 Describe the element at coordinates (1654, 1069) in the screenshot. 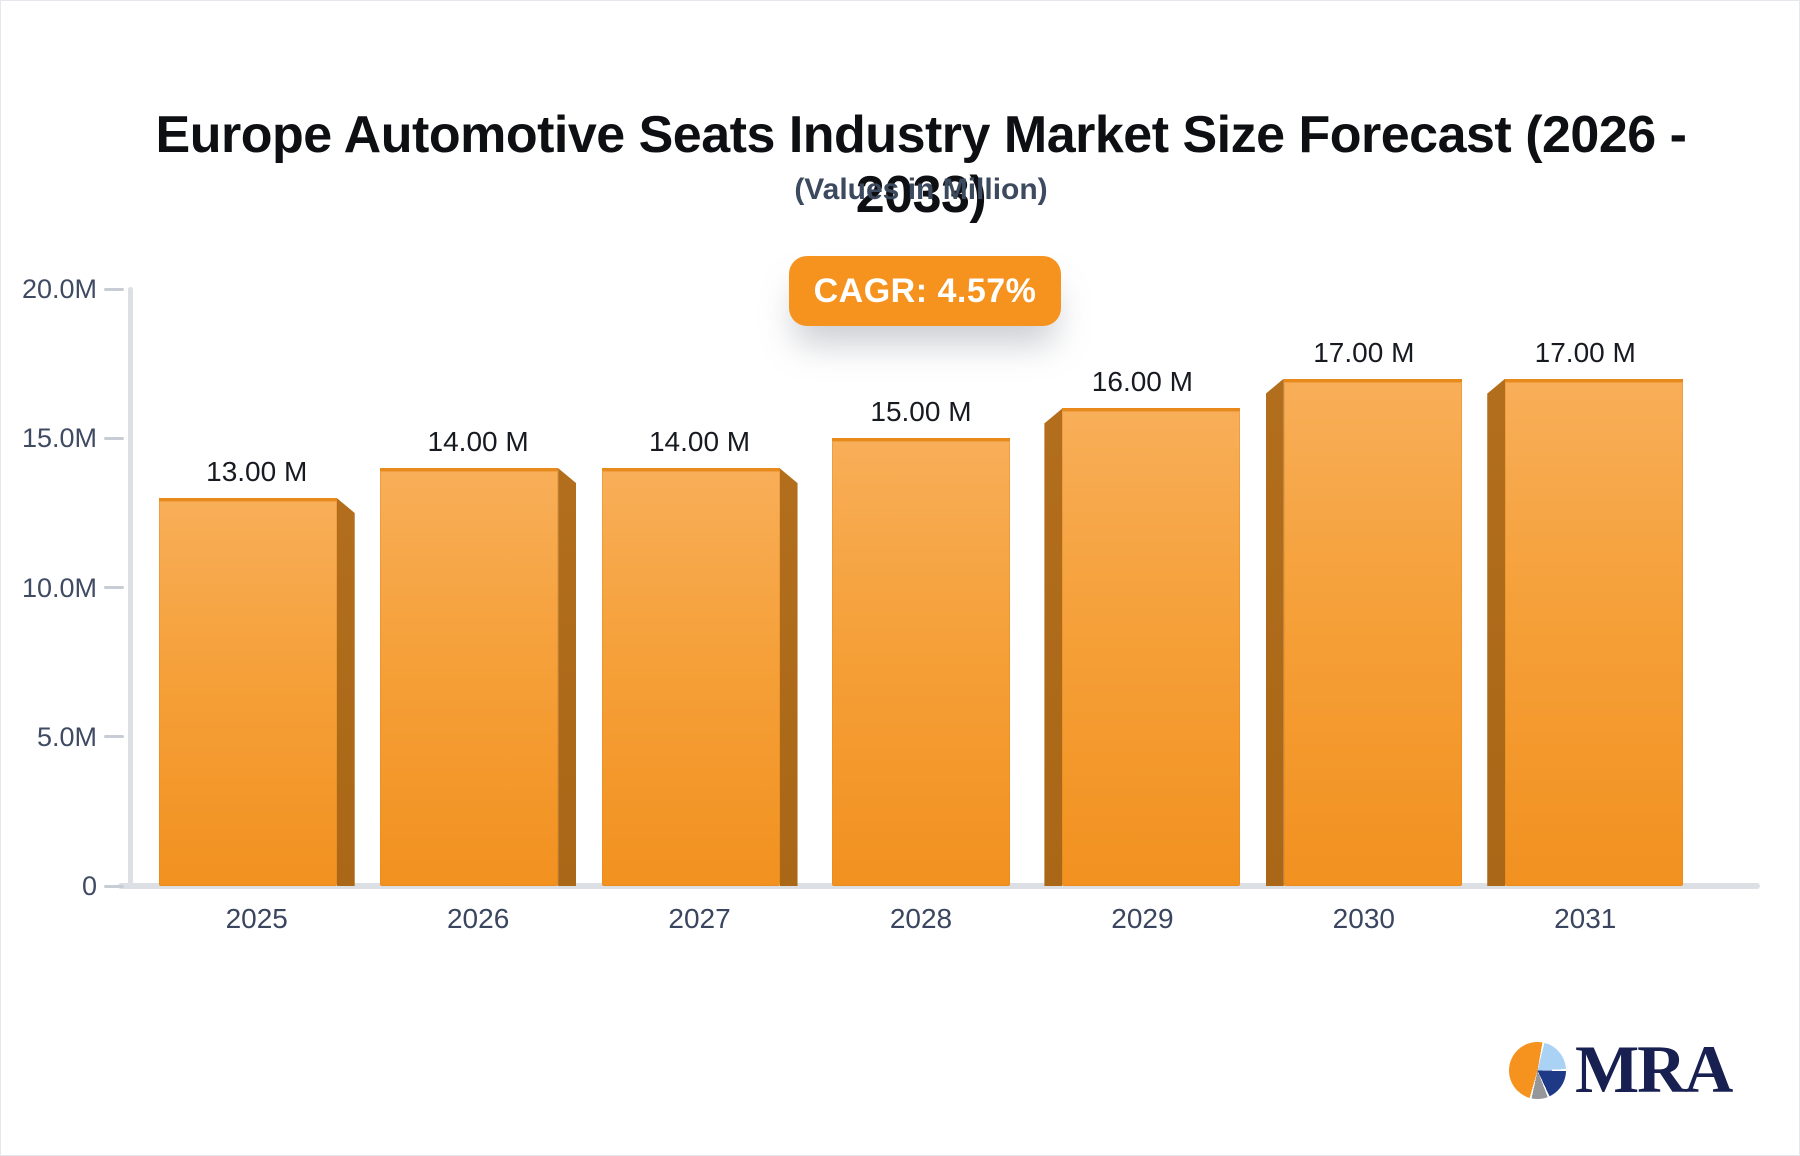

I see `brand-logo-text: MRA` at that location.